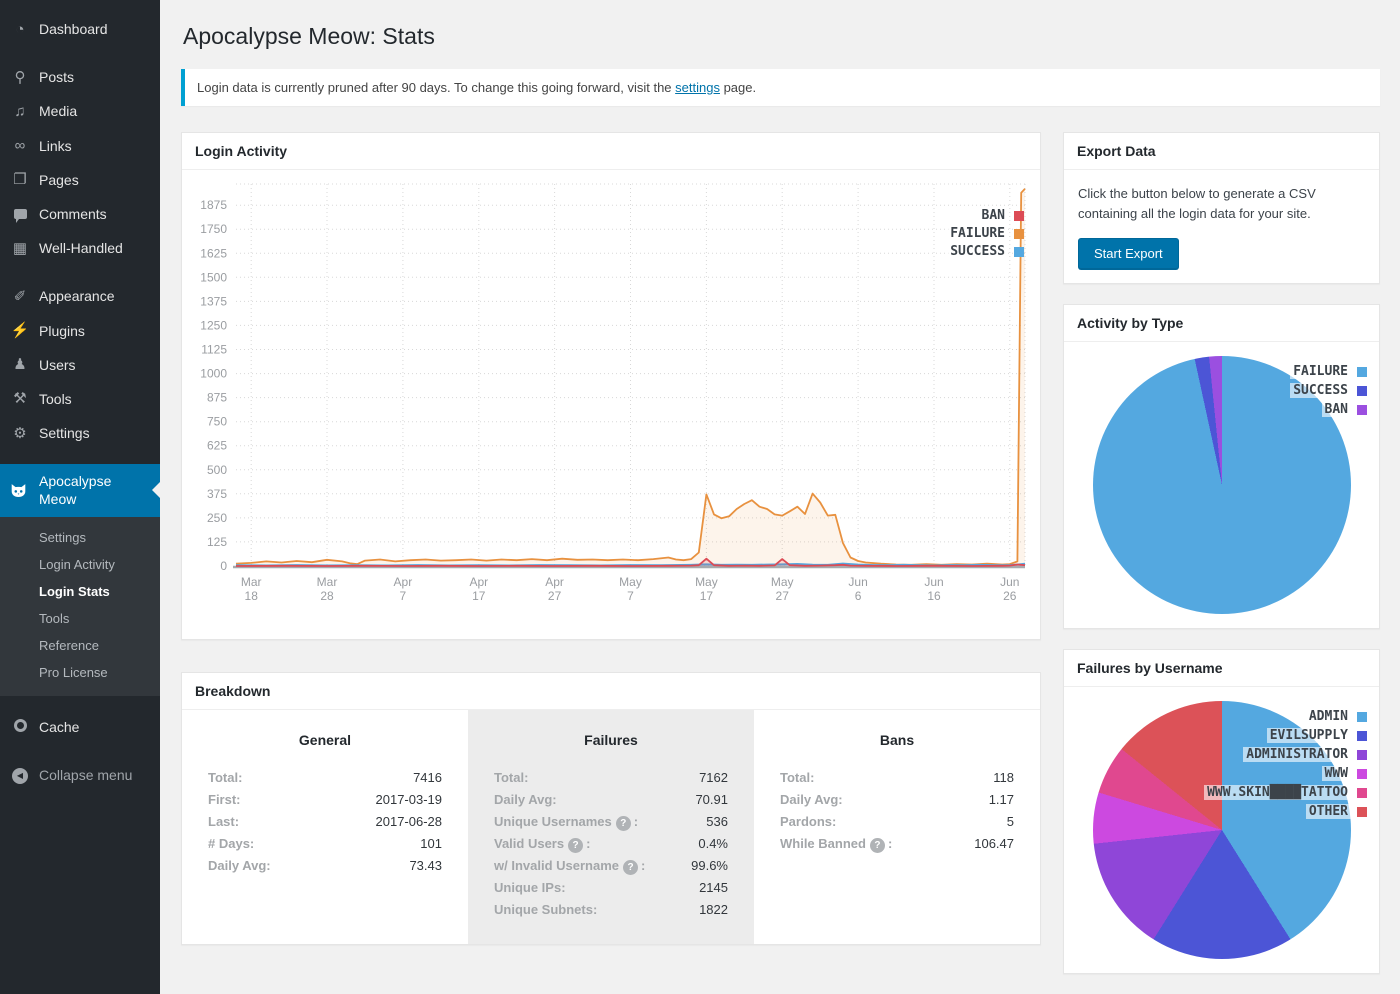 The width and height of the screenshot is (1400, 994). I want to click on breakdown-label: # Days:, so click(231, 843).